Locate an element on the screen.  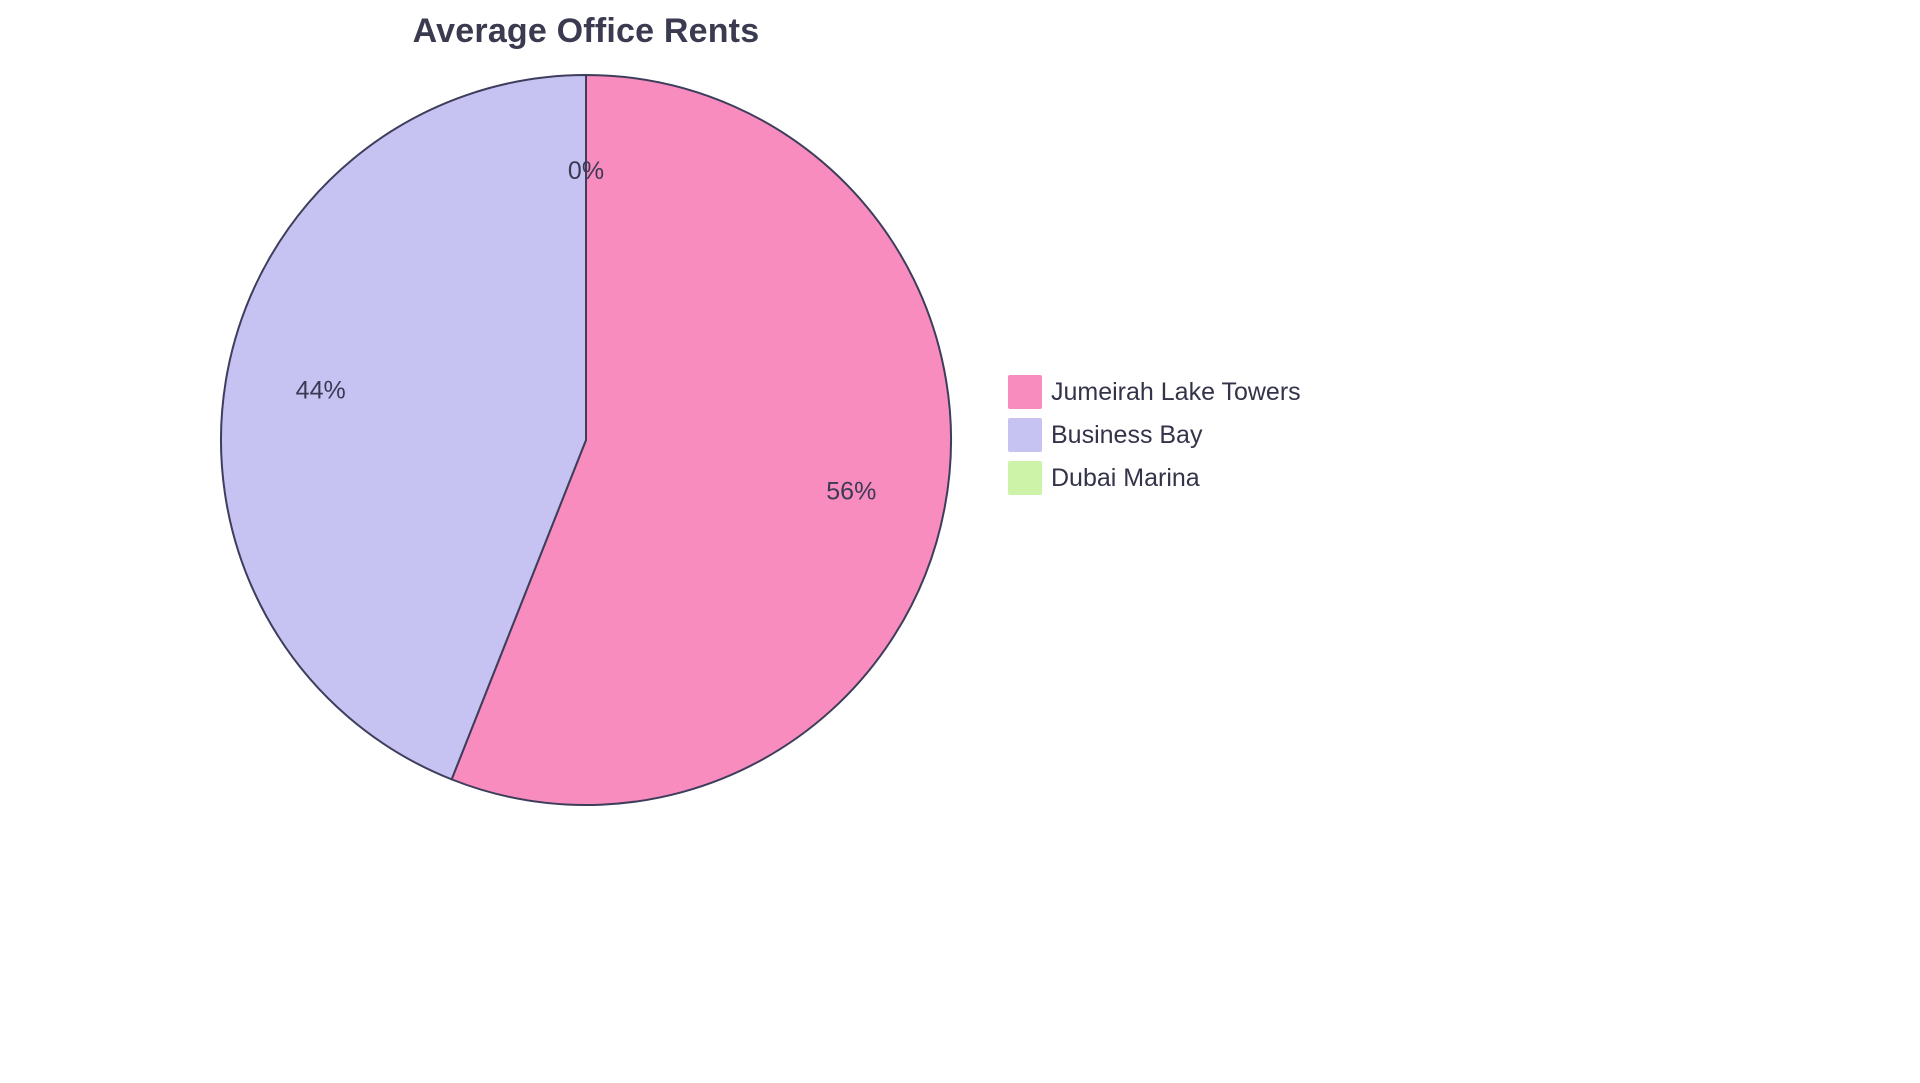
legend-label-dubai-marina: Dubai Marina is located at coordinates (1125, 477).